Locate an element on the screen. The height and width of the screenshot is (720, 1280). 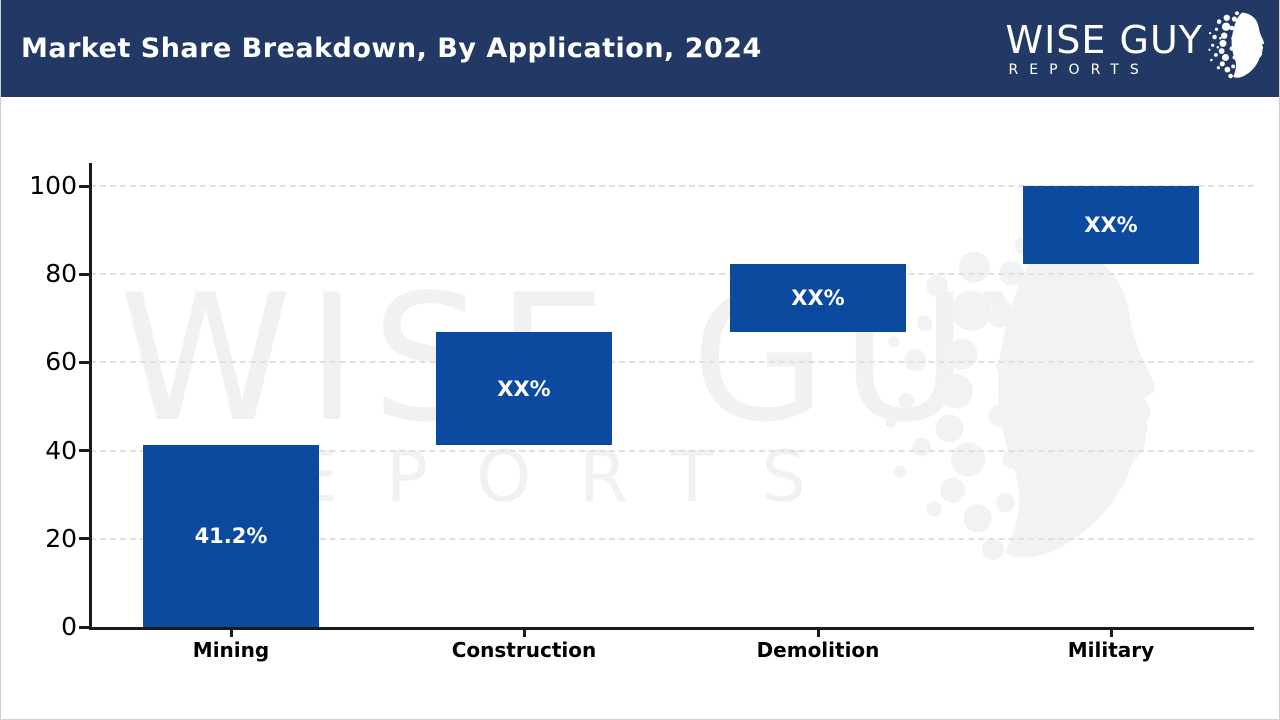
y-tick-label: 100 is located at coordinates (53, 185).